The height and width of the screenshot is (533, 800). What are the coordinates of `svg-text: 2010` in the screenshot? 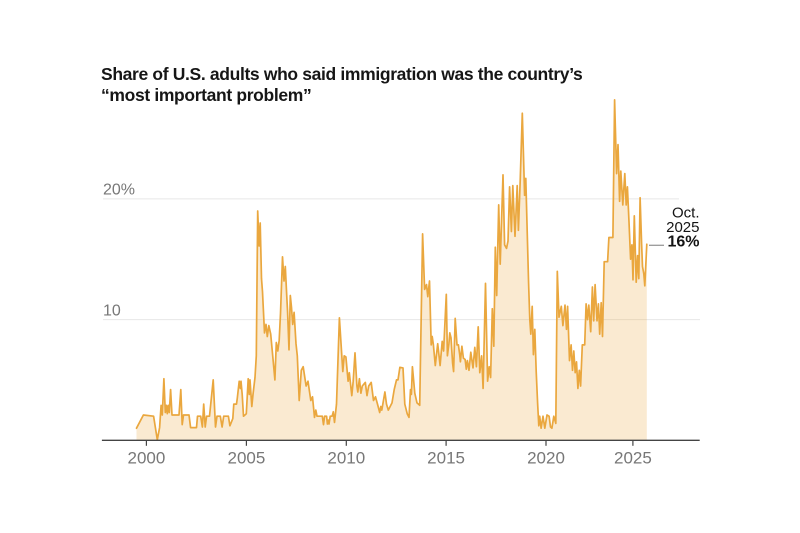 It's located at (346, 458).